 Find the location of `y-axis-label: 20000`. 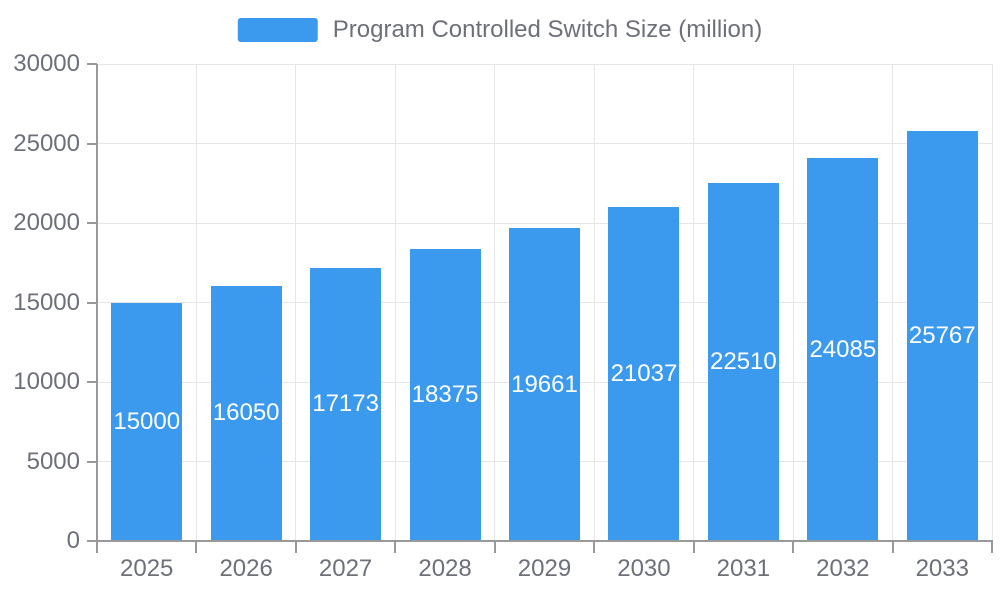

y-axis-label: 20000 is located at coordinates (46, 222).